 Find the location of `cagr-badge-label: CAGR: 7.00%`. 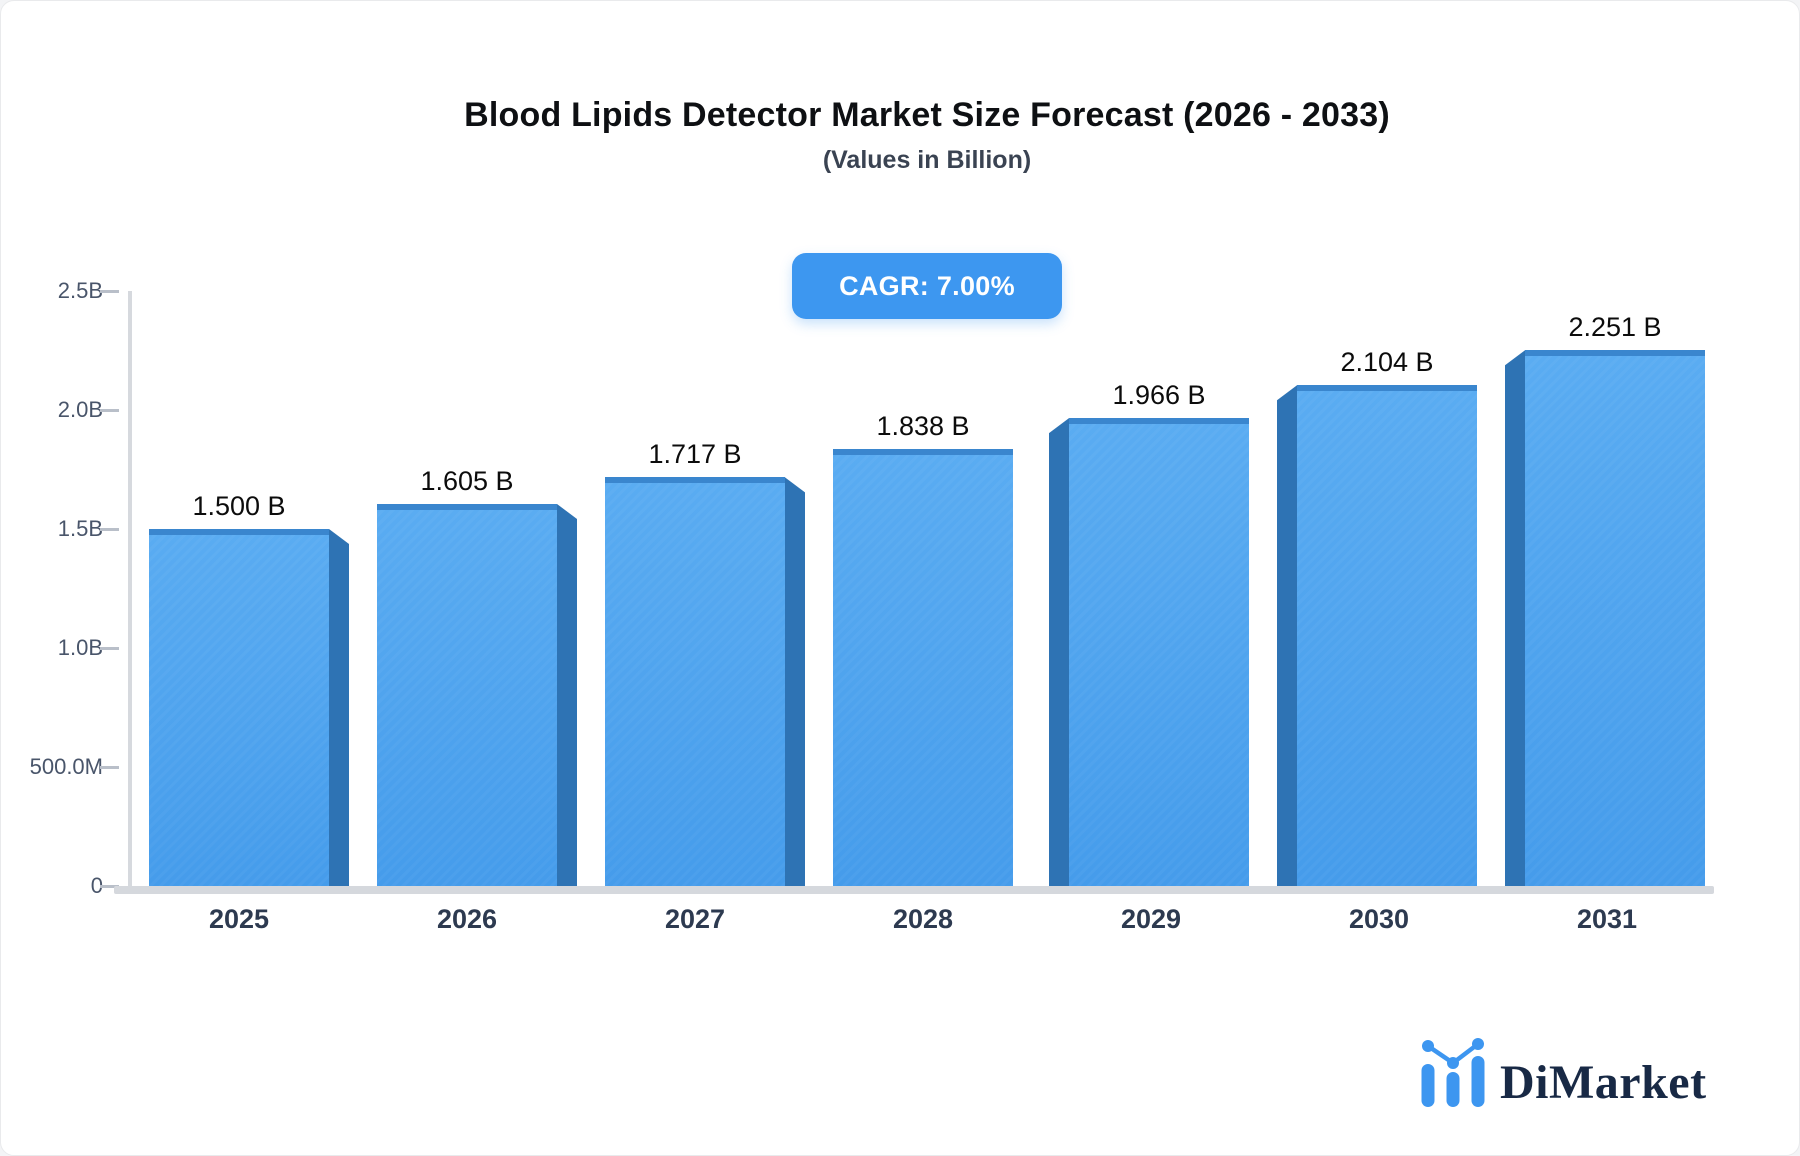

cagr-badge-label: CAGR: 7.00% is located at coordinates (927, 285).